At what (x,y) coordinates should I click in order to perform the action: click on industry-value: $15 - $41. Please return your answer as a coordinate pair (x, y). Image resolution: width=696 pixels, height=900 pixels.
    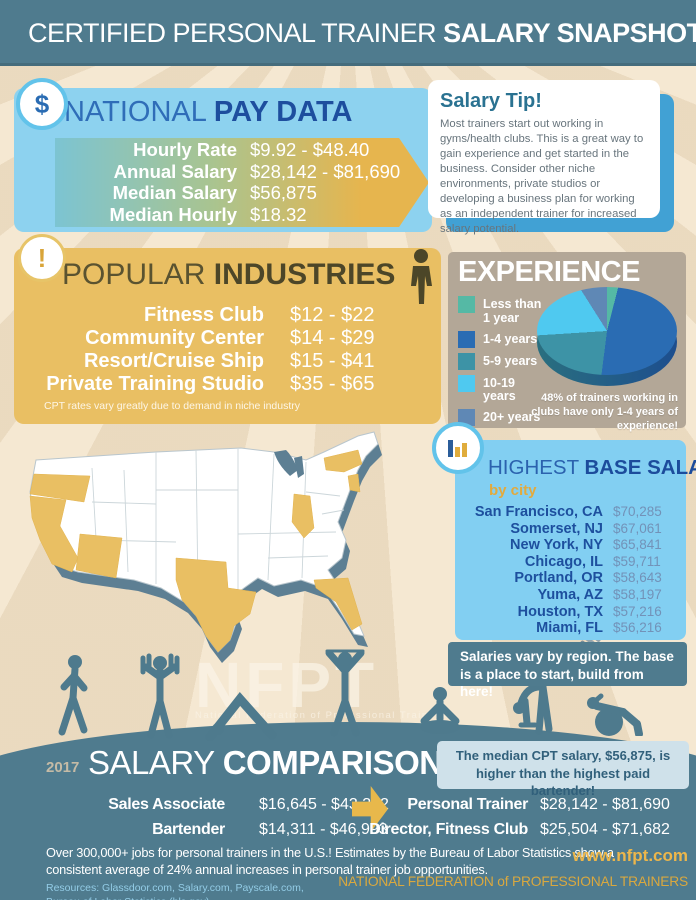
    Looking at the image, I should click on (332, 361).